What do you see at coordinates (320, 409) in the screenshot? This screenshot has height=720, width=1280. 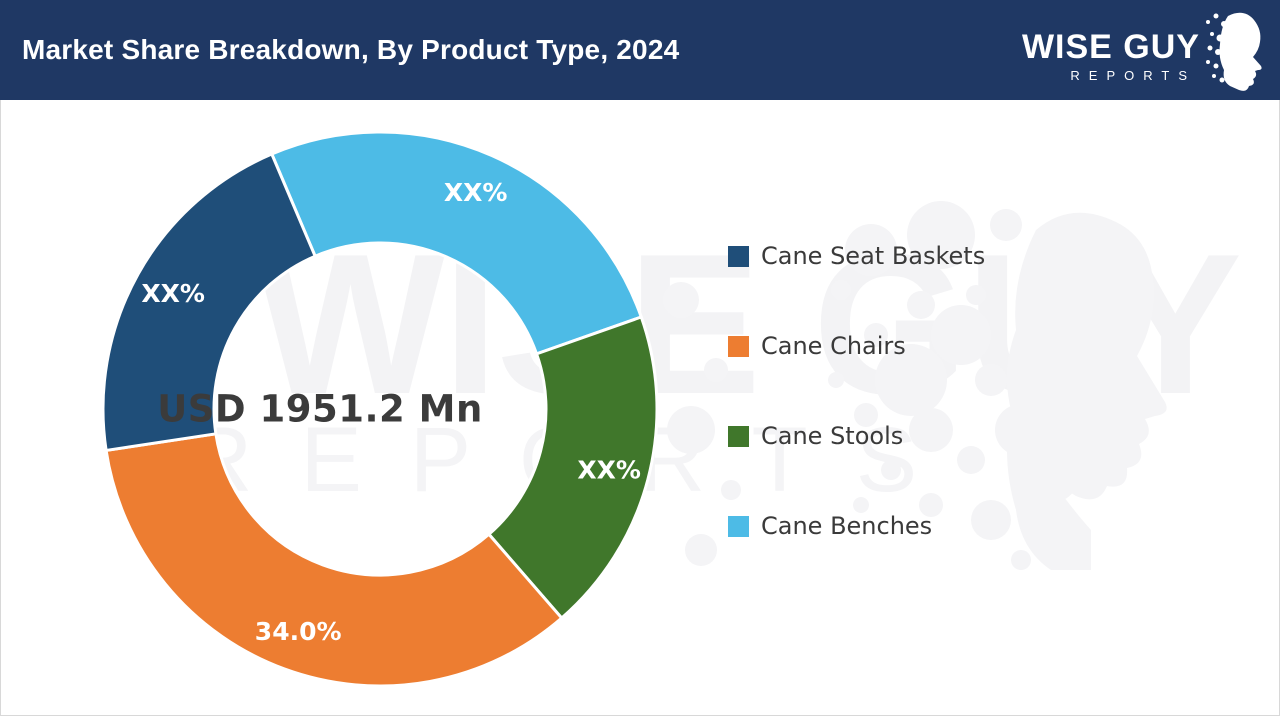 I see `chart-center-value: USD 1951.2 Mn` at bounding box center [320, 409].